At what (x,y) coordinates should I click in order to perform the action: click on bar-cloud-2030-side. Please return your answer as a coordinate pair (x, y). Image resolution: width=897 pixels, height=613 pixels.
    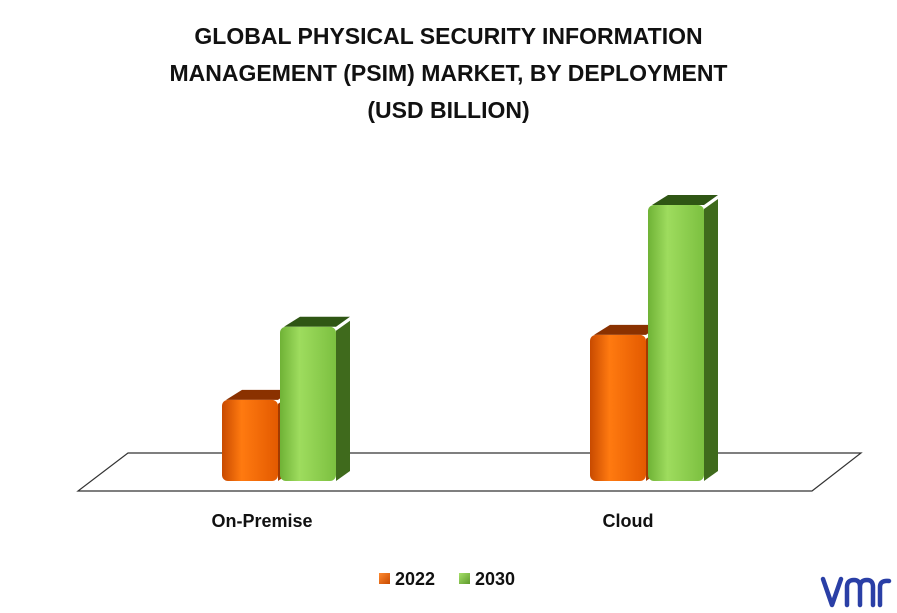
    Looking at the image, I should click on (711, 340).